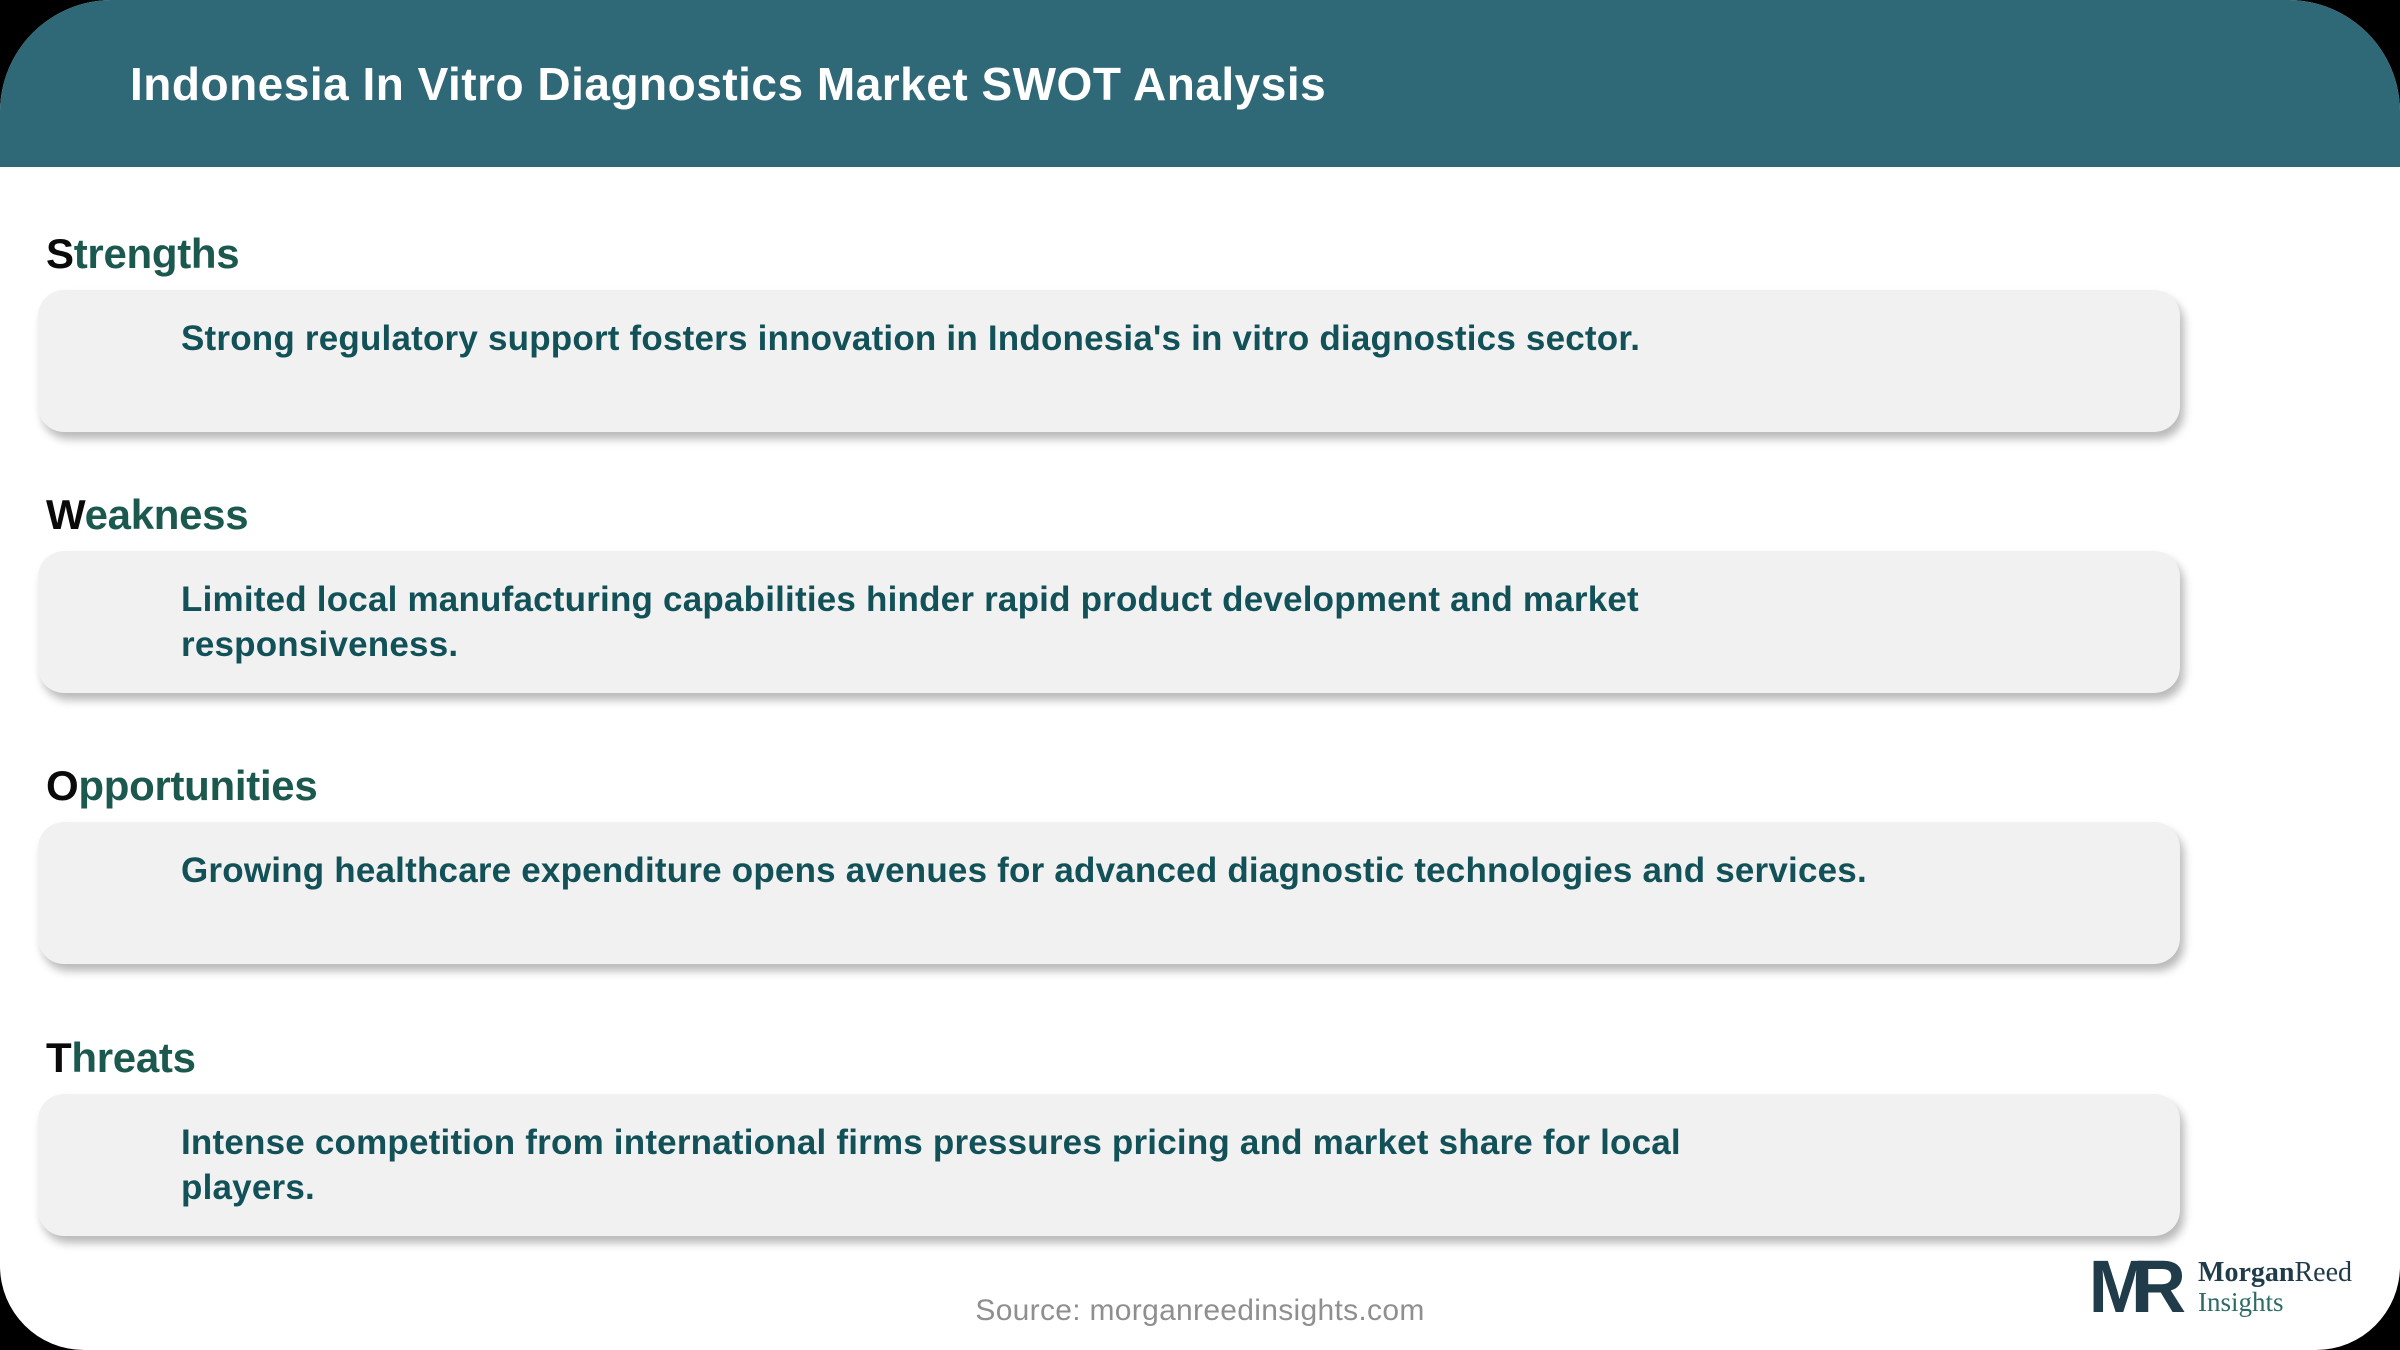 This screenshot has height=1350, width=2400. Describe the element at coordinates (320, 644) in the screenshot. I see `box-text-line: responsiveness.` at that location.